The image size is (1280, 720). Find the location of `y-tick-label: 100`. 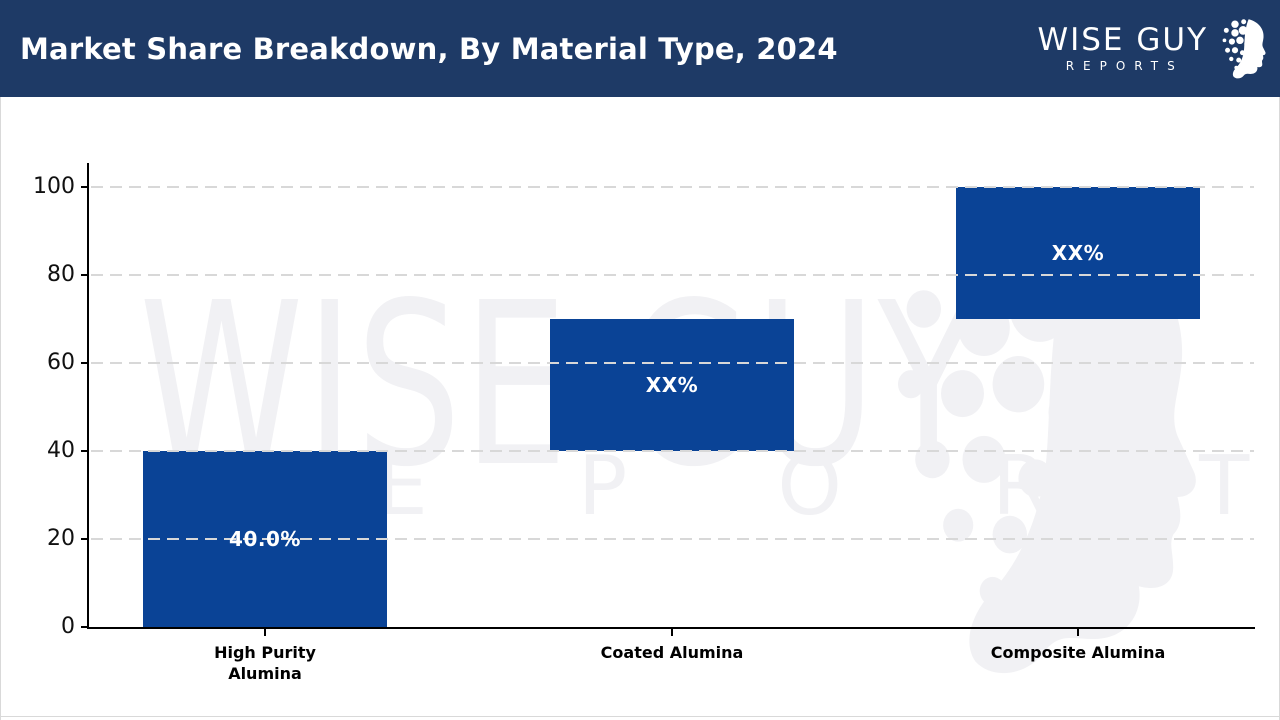

y-tick-label: 100 is located at coordinates (54, 186).